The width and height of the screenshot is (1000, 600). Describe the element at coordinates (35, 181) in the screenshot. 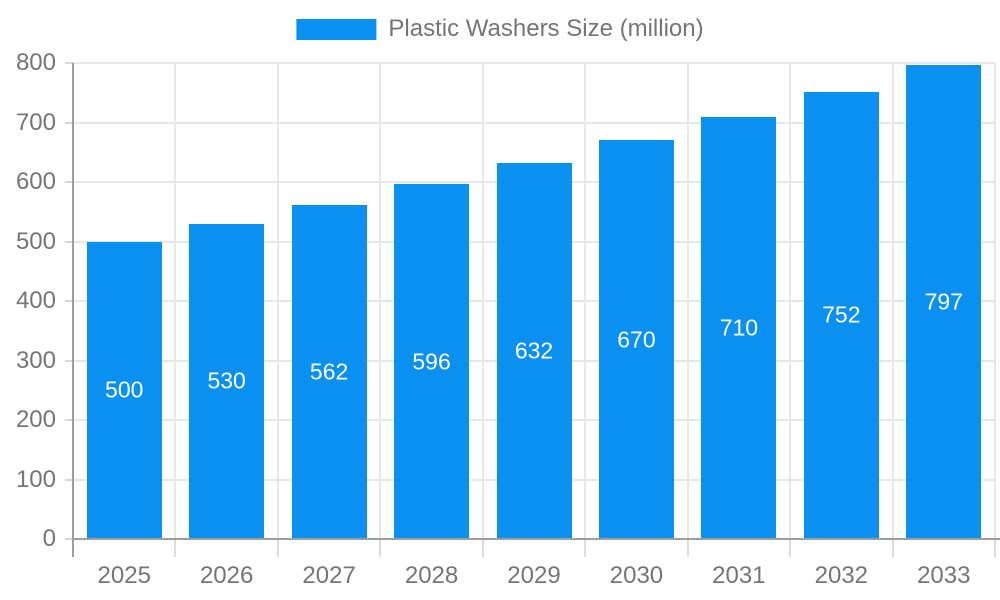

I see `y-axis-label-600: 600` at that location.